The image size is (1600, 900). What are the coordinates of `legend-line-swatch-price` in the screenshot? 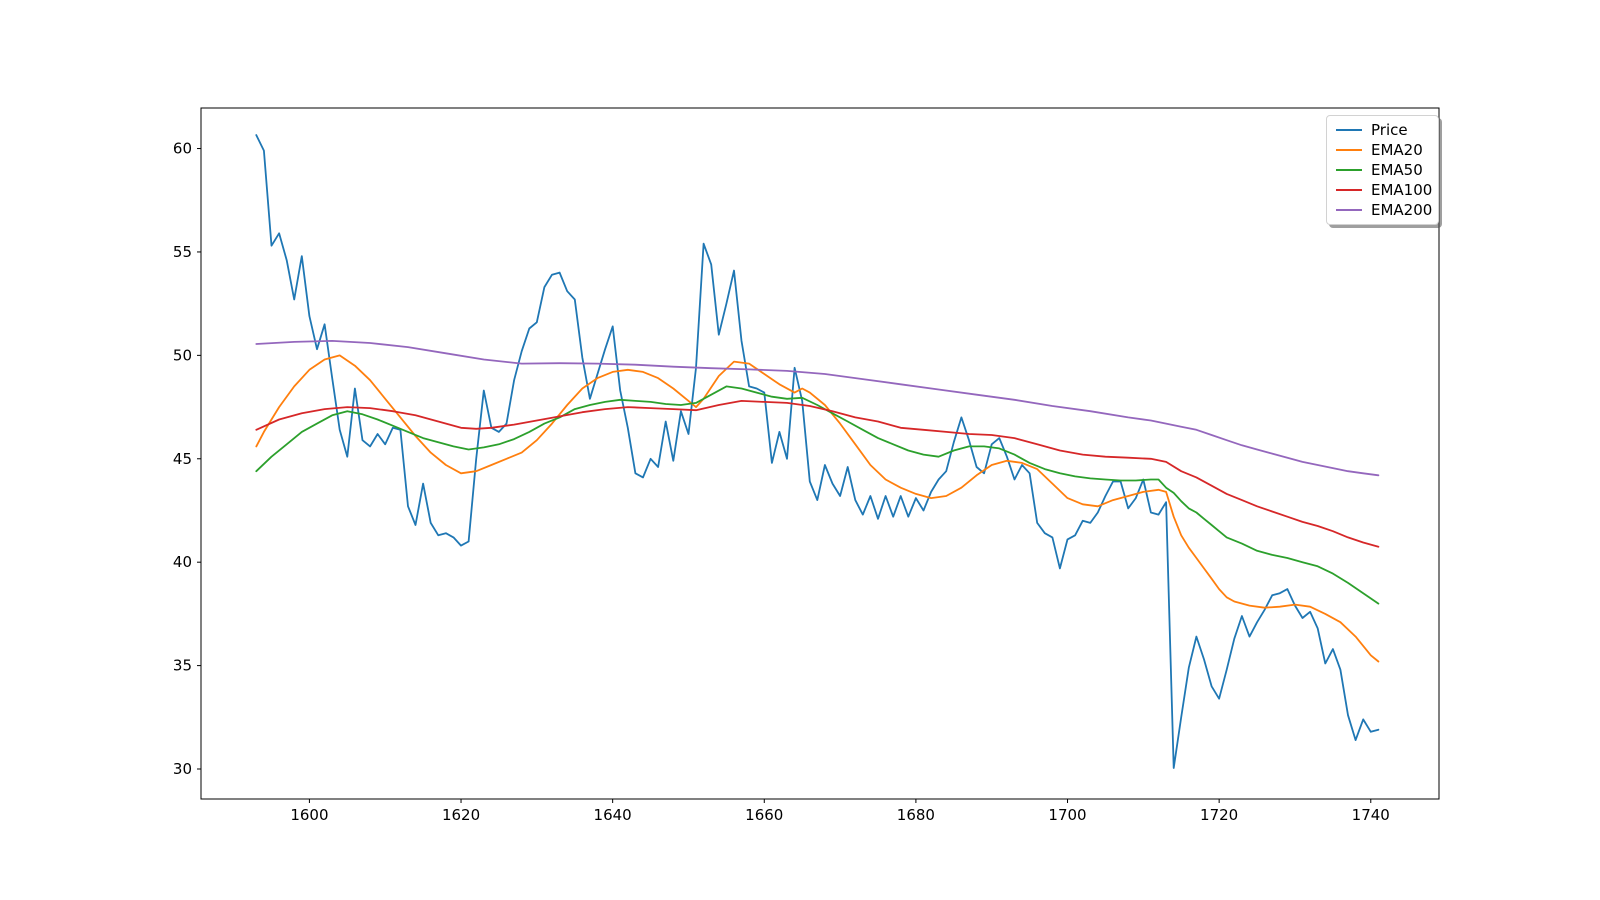 It's located at (1349, 130).